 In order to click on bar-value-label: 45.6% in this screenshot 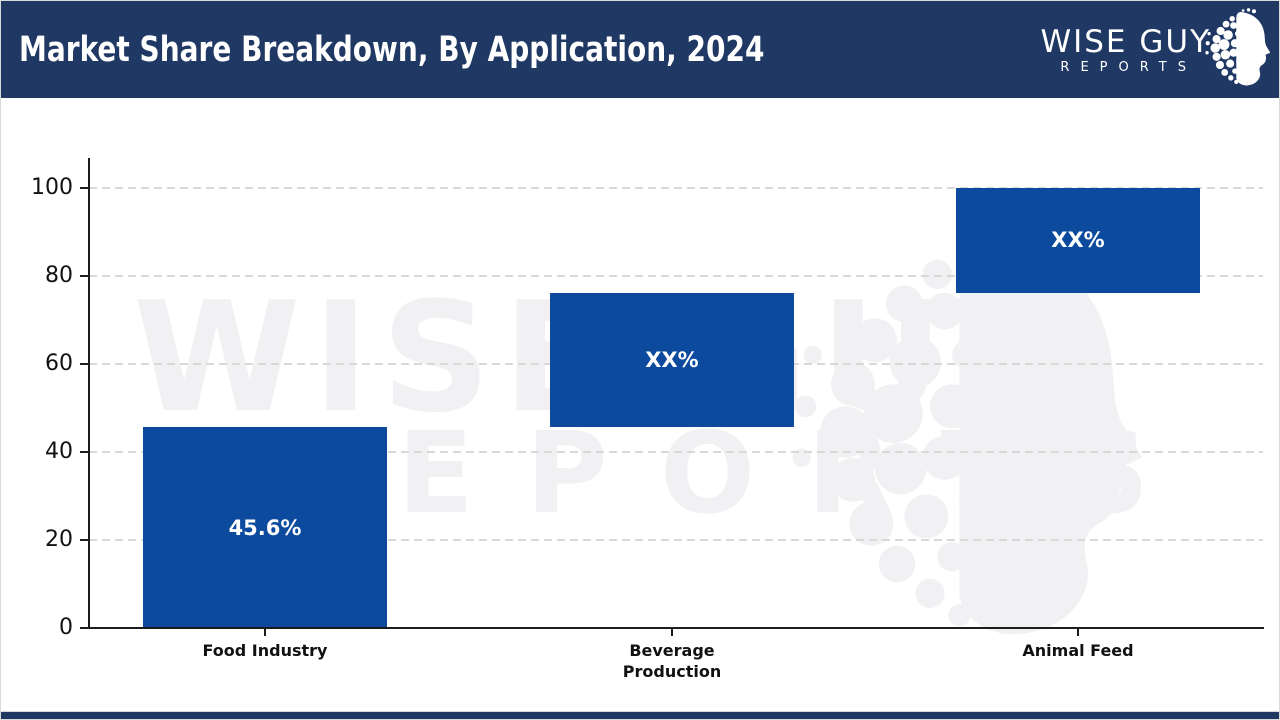, I will do `click(265, 527)`.